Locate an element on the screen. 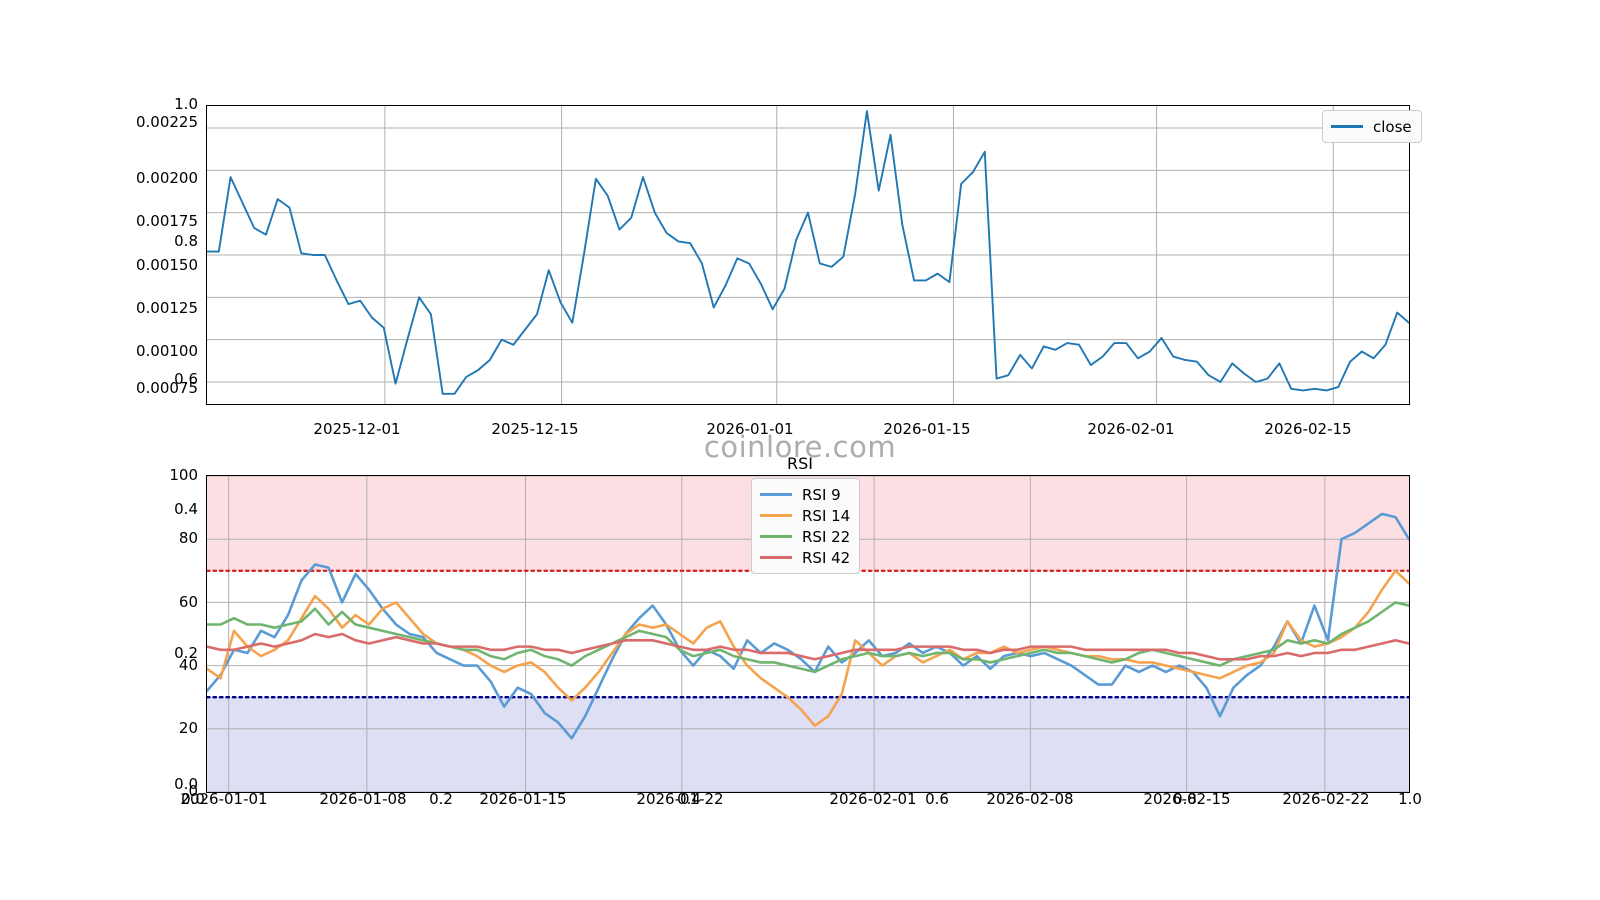 The image size is (1600, 900). rsi-ytick-4: 20 is located at coordinates (188, 728).